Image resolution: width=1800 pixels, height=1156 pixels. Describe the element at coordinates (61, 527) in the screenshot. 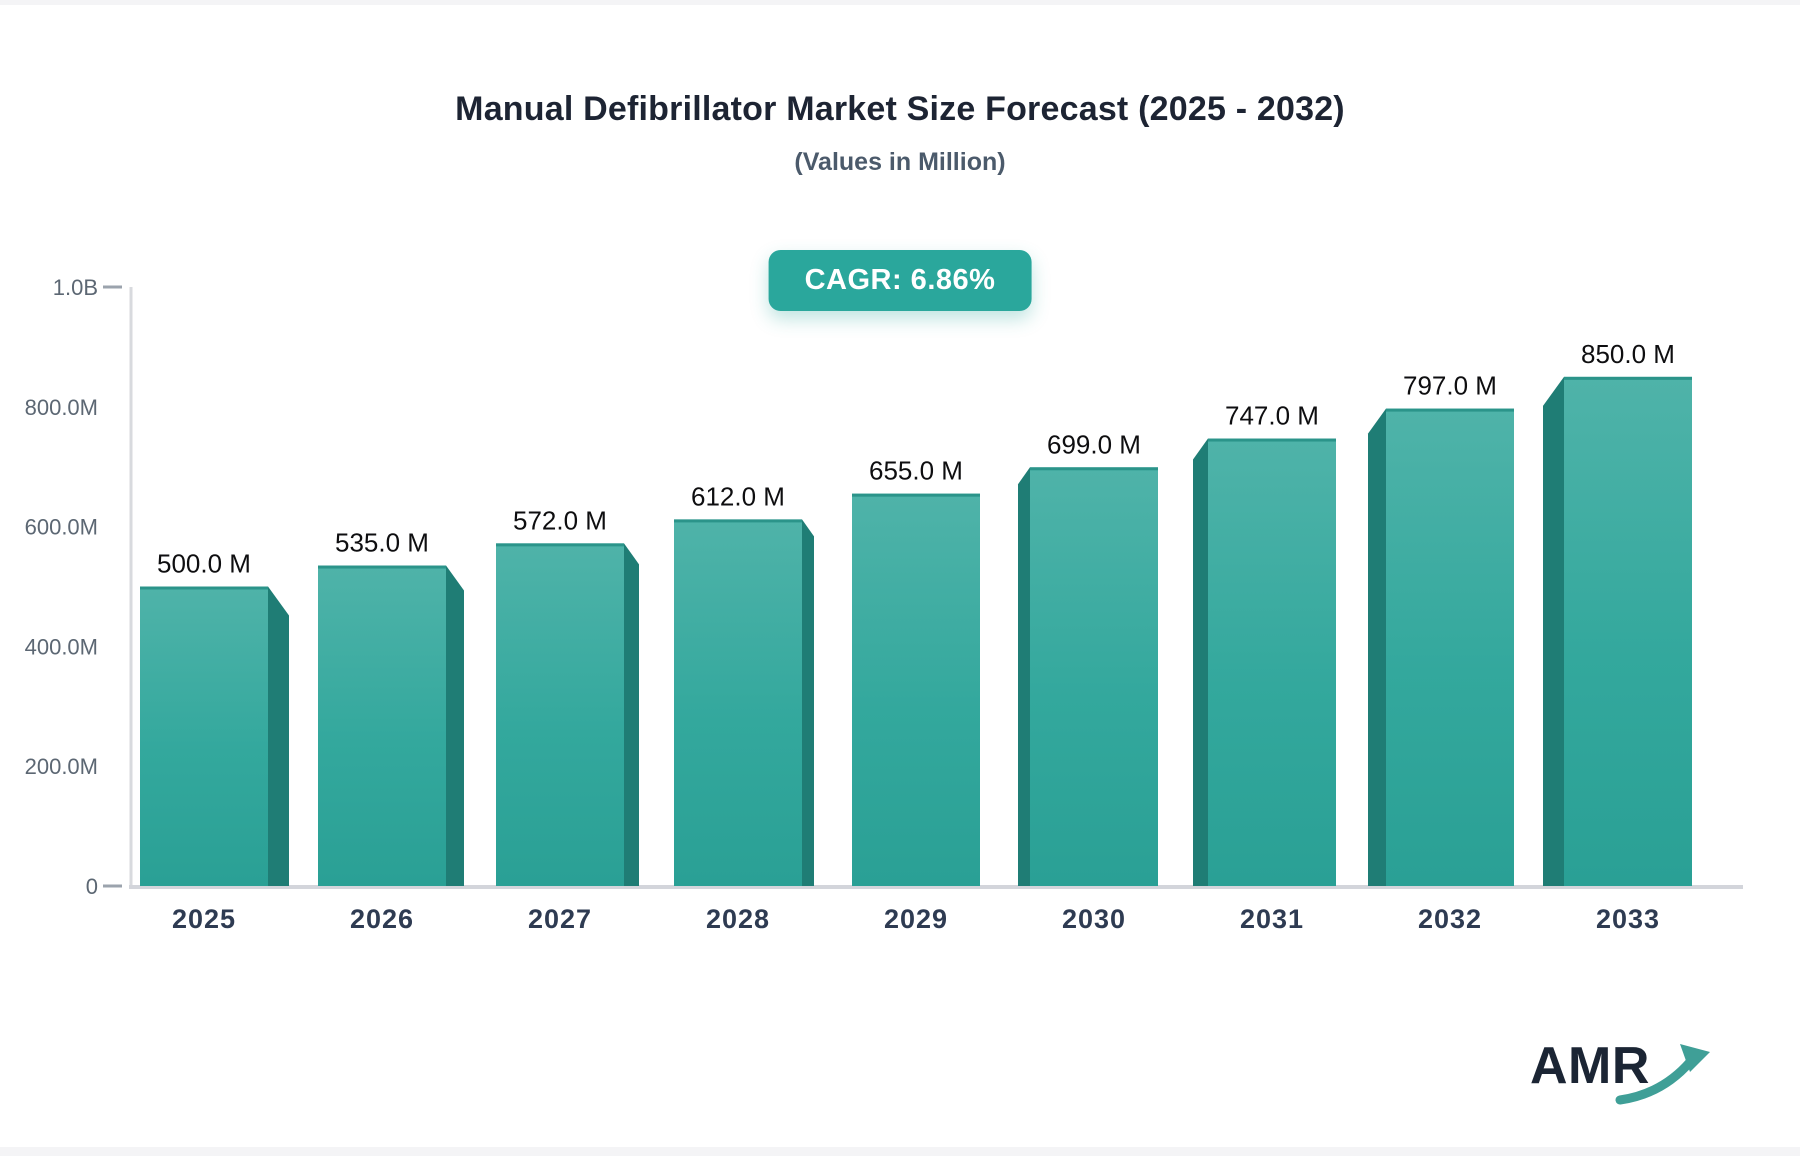

I see `y-tick-label: 600.0M` at that location.